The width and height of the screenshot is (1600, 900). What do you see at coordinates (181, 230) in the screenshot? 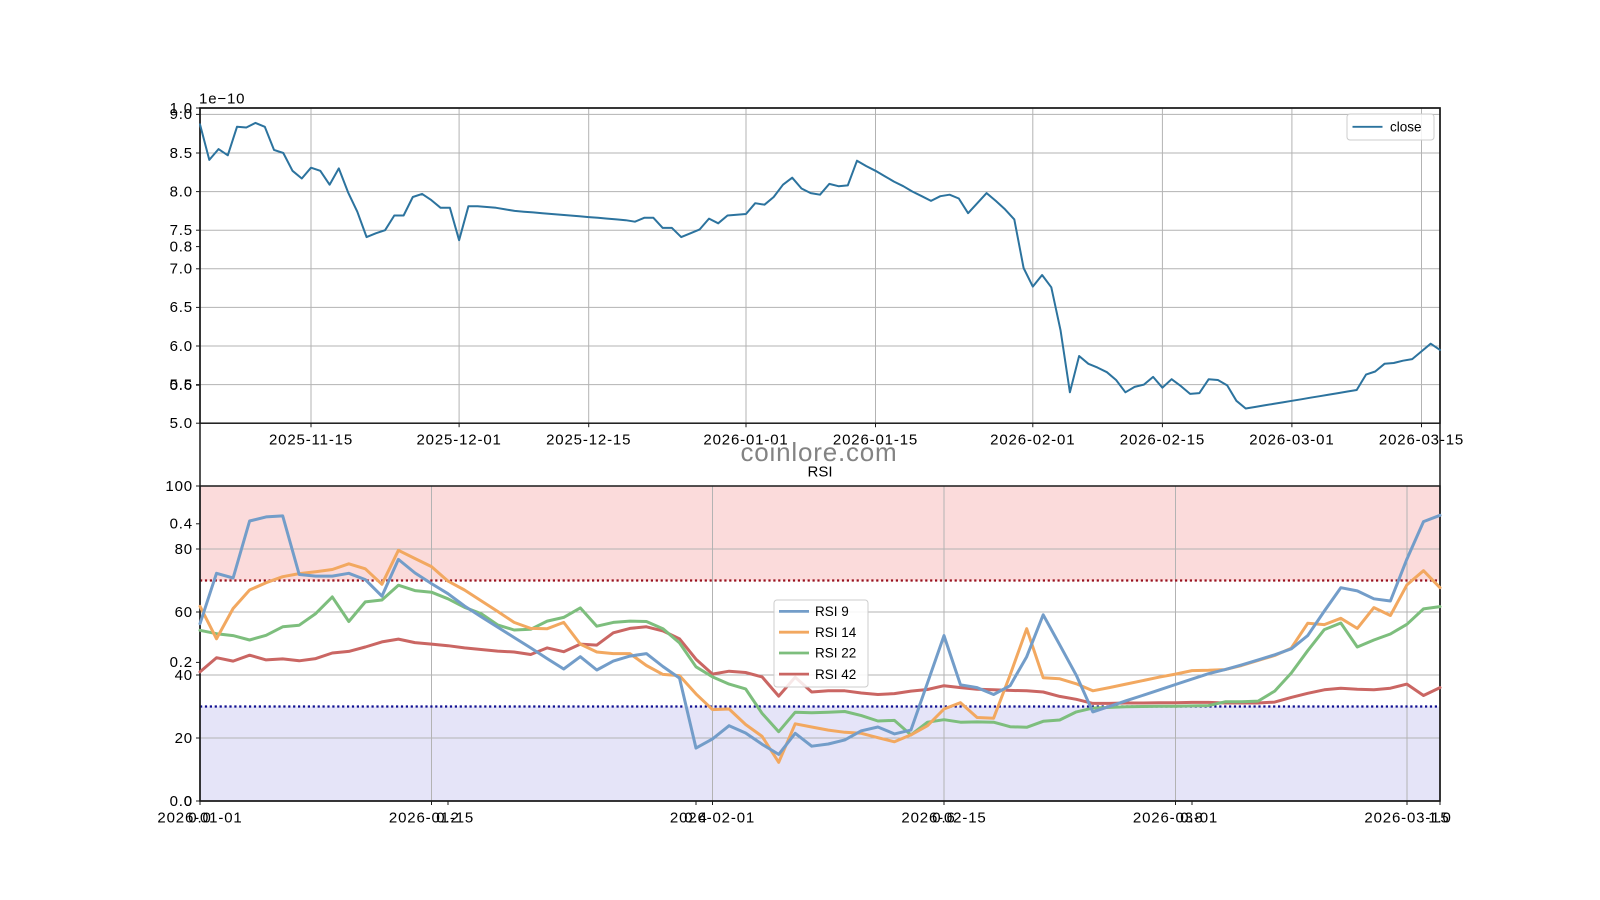
I see `svg-text: 7.5` at bounding box center [181, 230].